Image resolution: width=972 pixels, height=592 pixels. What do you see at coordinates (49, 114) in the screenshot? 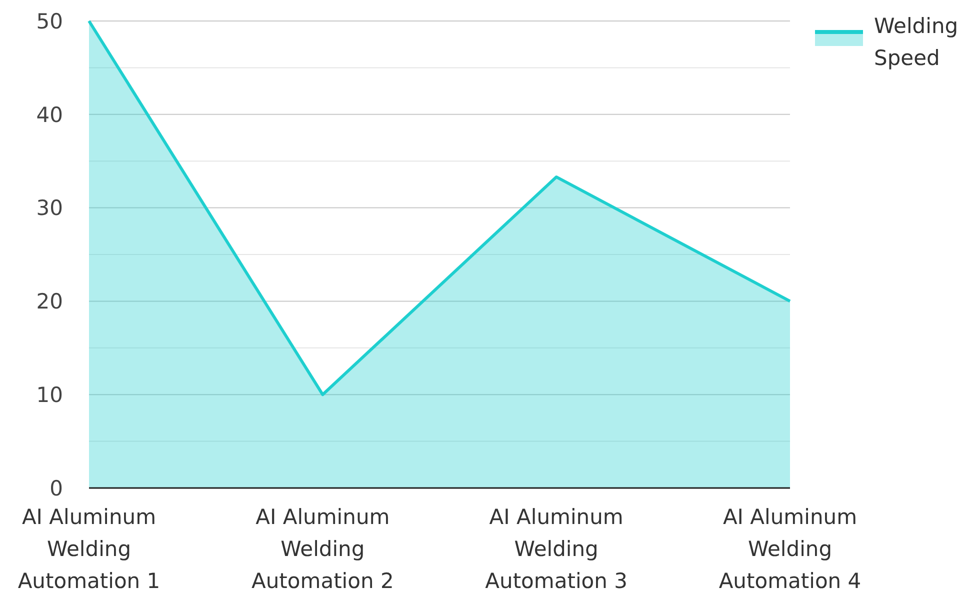
I see `y-tick-label: 40` at bounding box center [49, 114].